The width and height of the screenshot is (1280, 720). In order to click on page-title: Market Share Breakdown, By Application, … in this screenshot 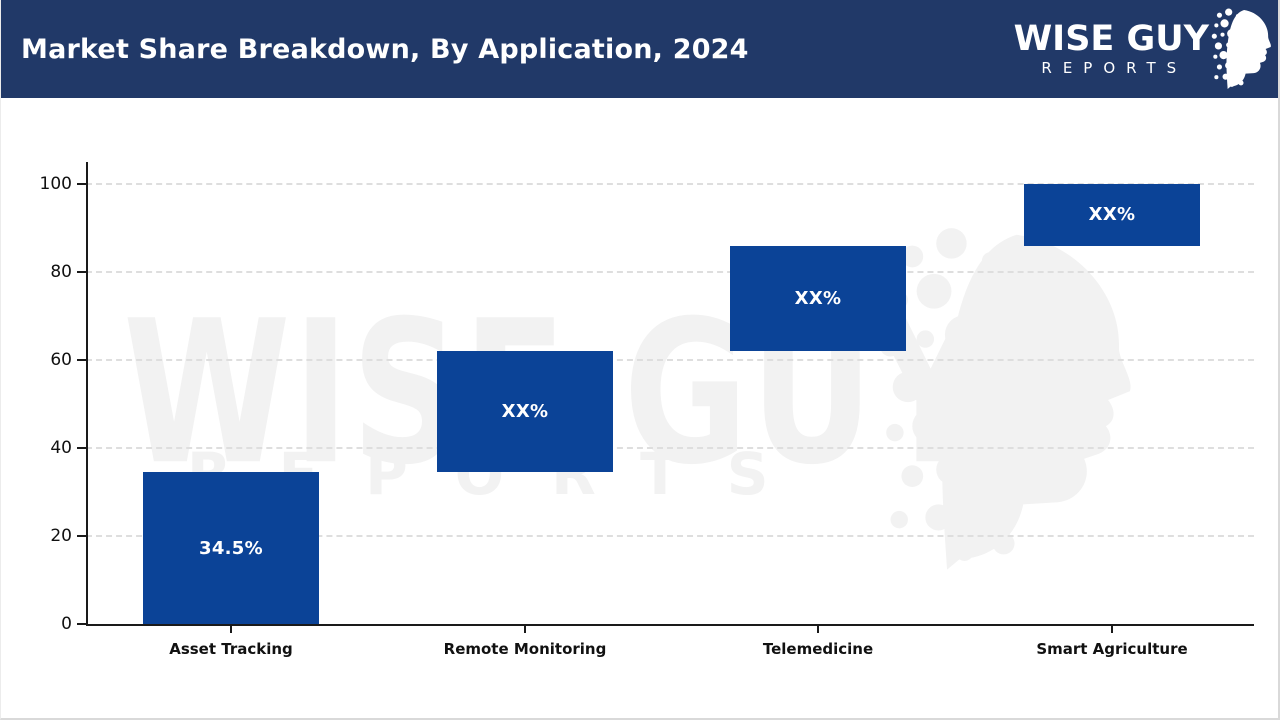, I will do `click(385, 49)`.